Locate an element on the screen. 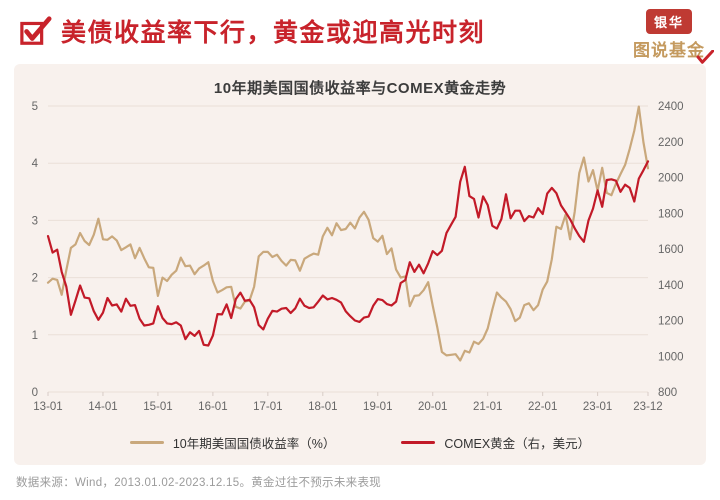 The image size is (720, 500). brand-logo: 银华 图说基金 is located at coordinates (673, 36).